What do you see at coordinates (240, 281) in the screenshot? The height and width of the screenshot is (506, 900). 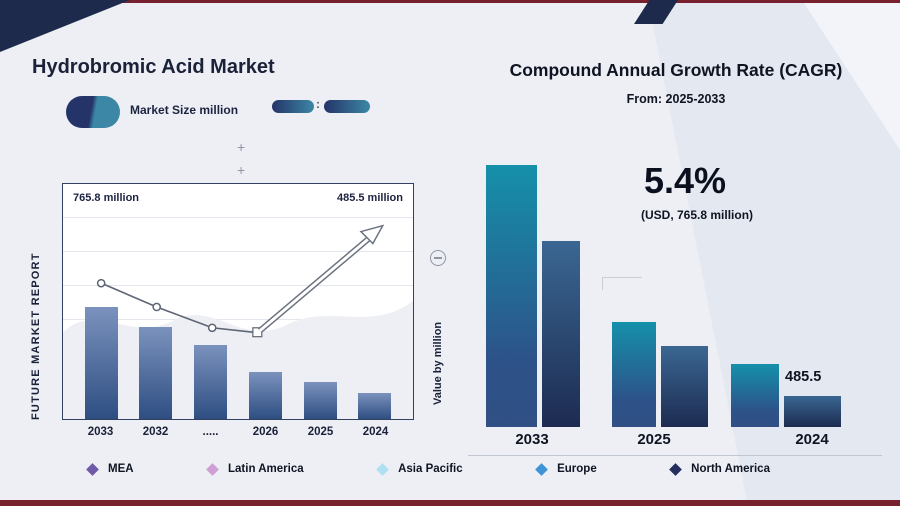 I see `trend-arrow` at bounding box center [240, 281].